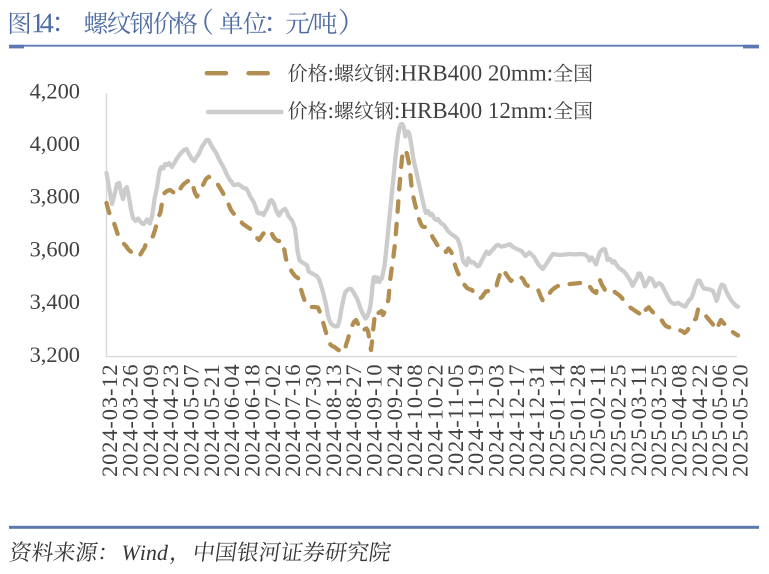 The width and height of the screenshot is (769, 574). What do you see at coordinates (455, 420) in the screenshot?
I see `svg-text: 2024-11-05` at bounding box center [455, 420].